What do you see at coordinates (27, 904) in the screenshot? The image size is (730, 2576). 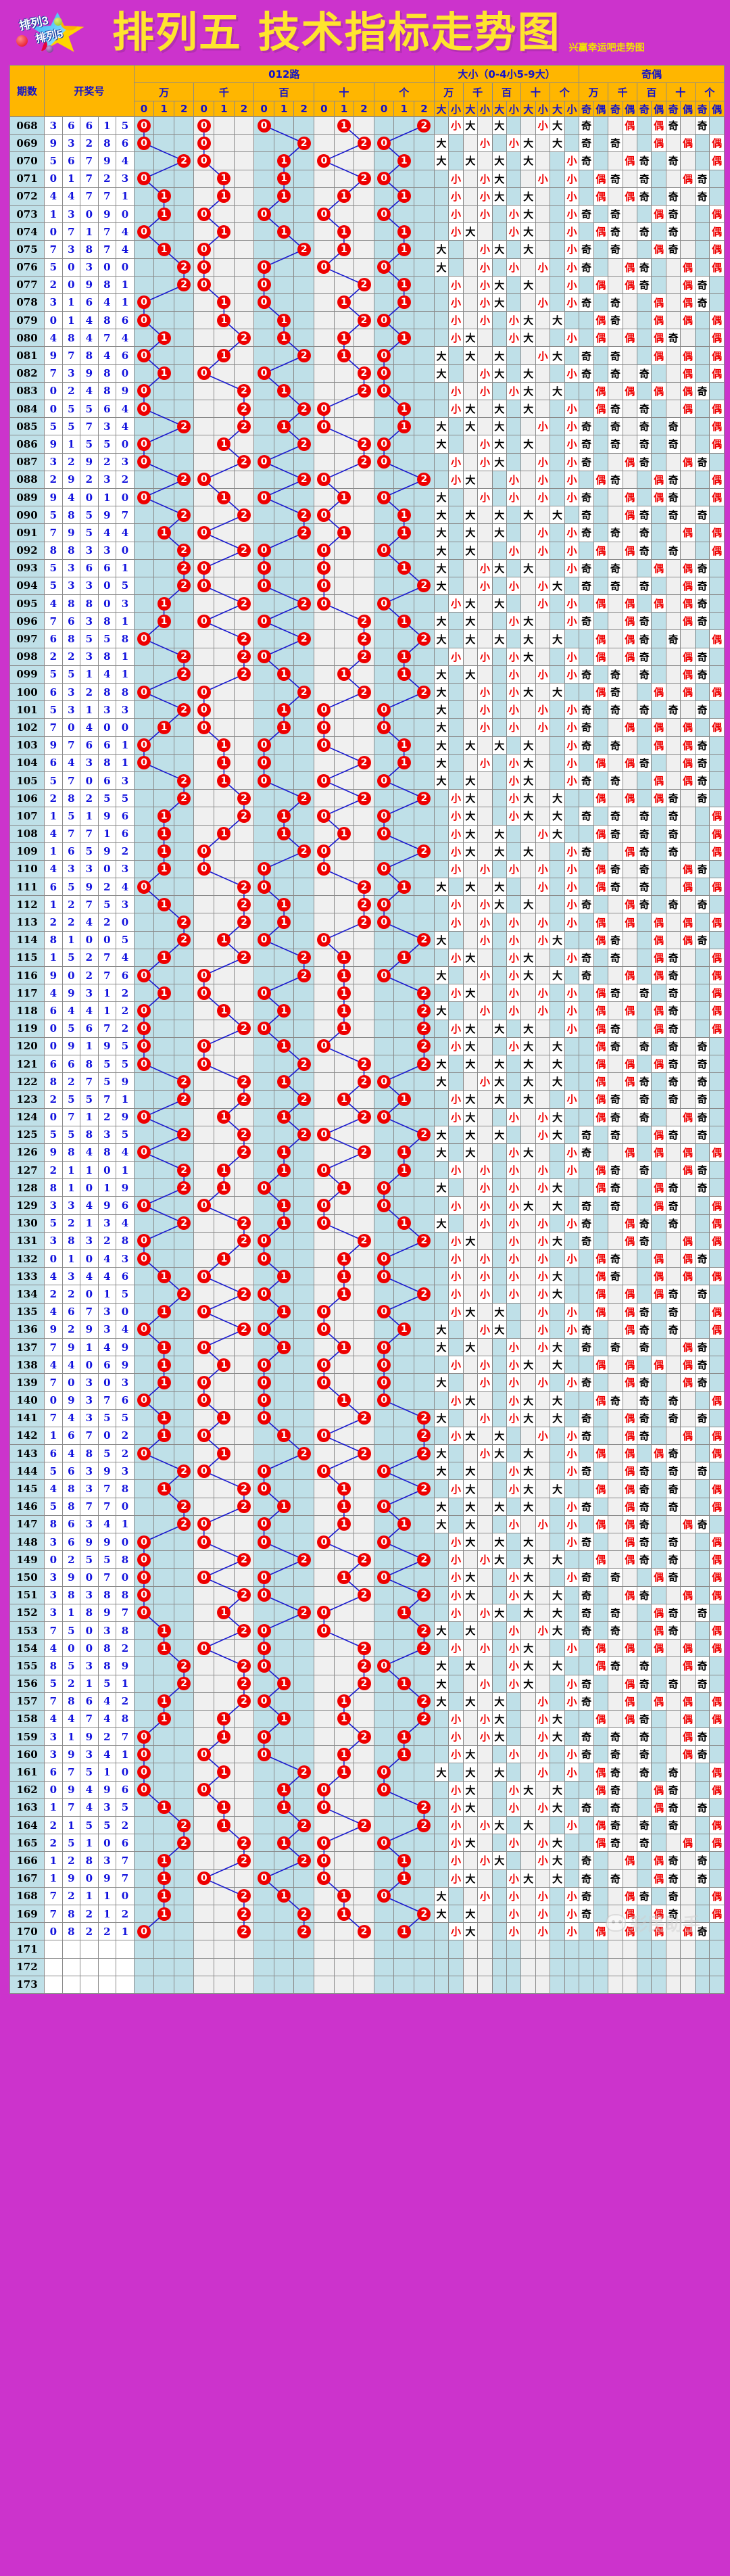 I see `issue-cell: 112` at bounding box center [27, 904].